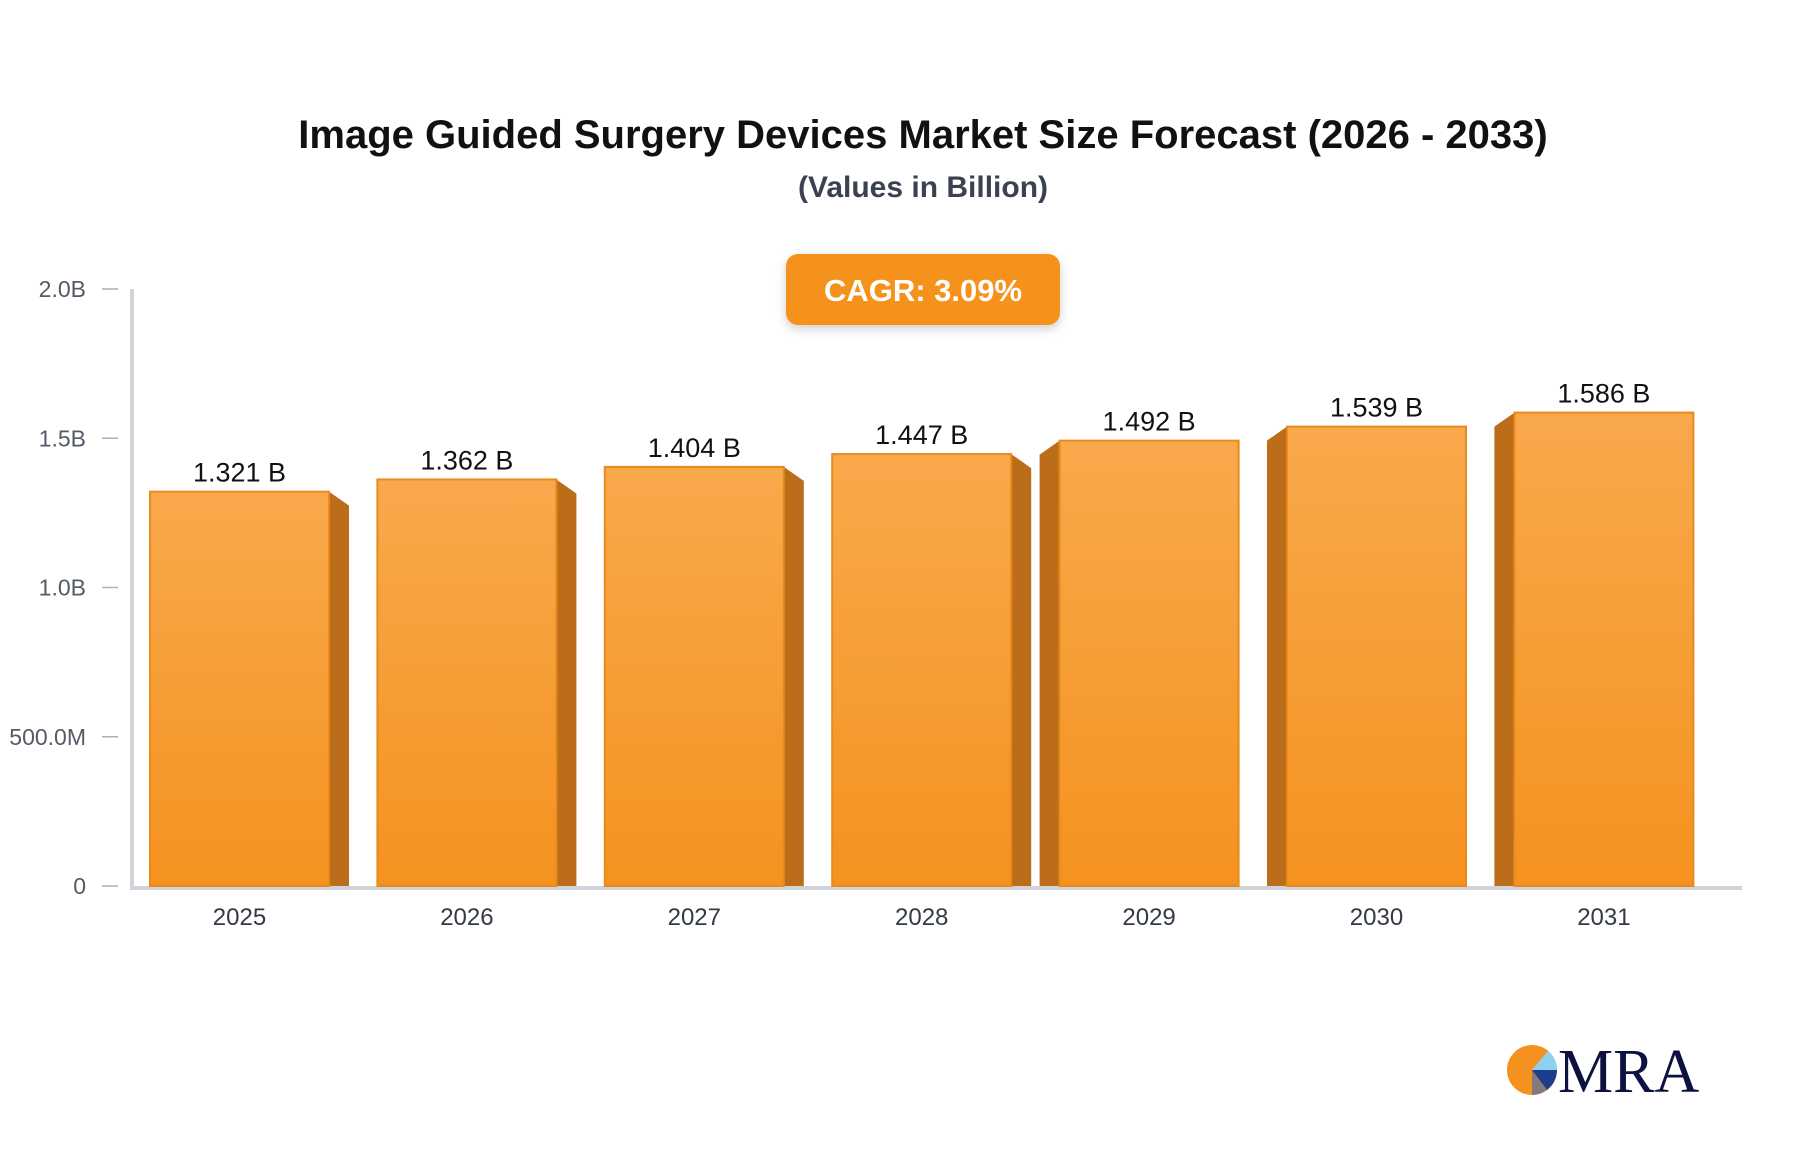  What do you see at coordinates (466, 917) in the screenshot?
I see `x-tick-label: 2026` at bounding box center [466, 917].